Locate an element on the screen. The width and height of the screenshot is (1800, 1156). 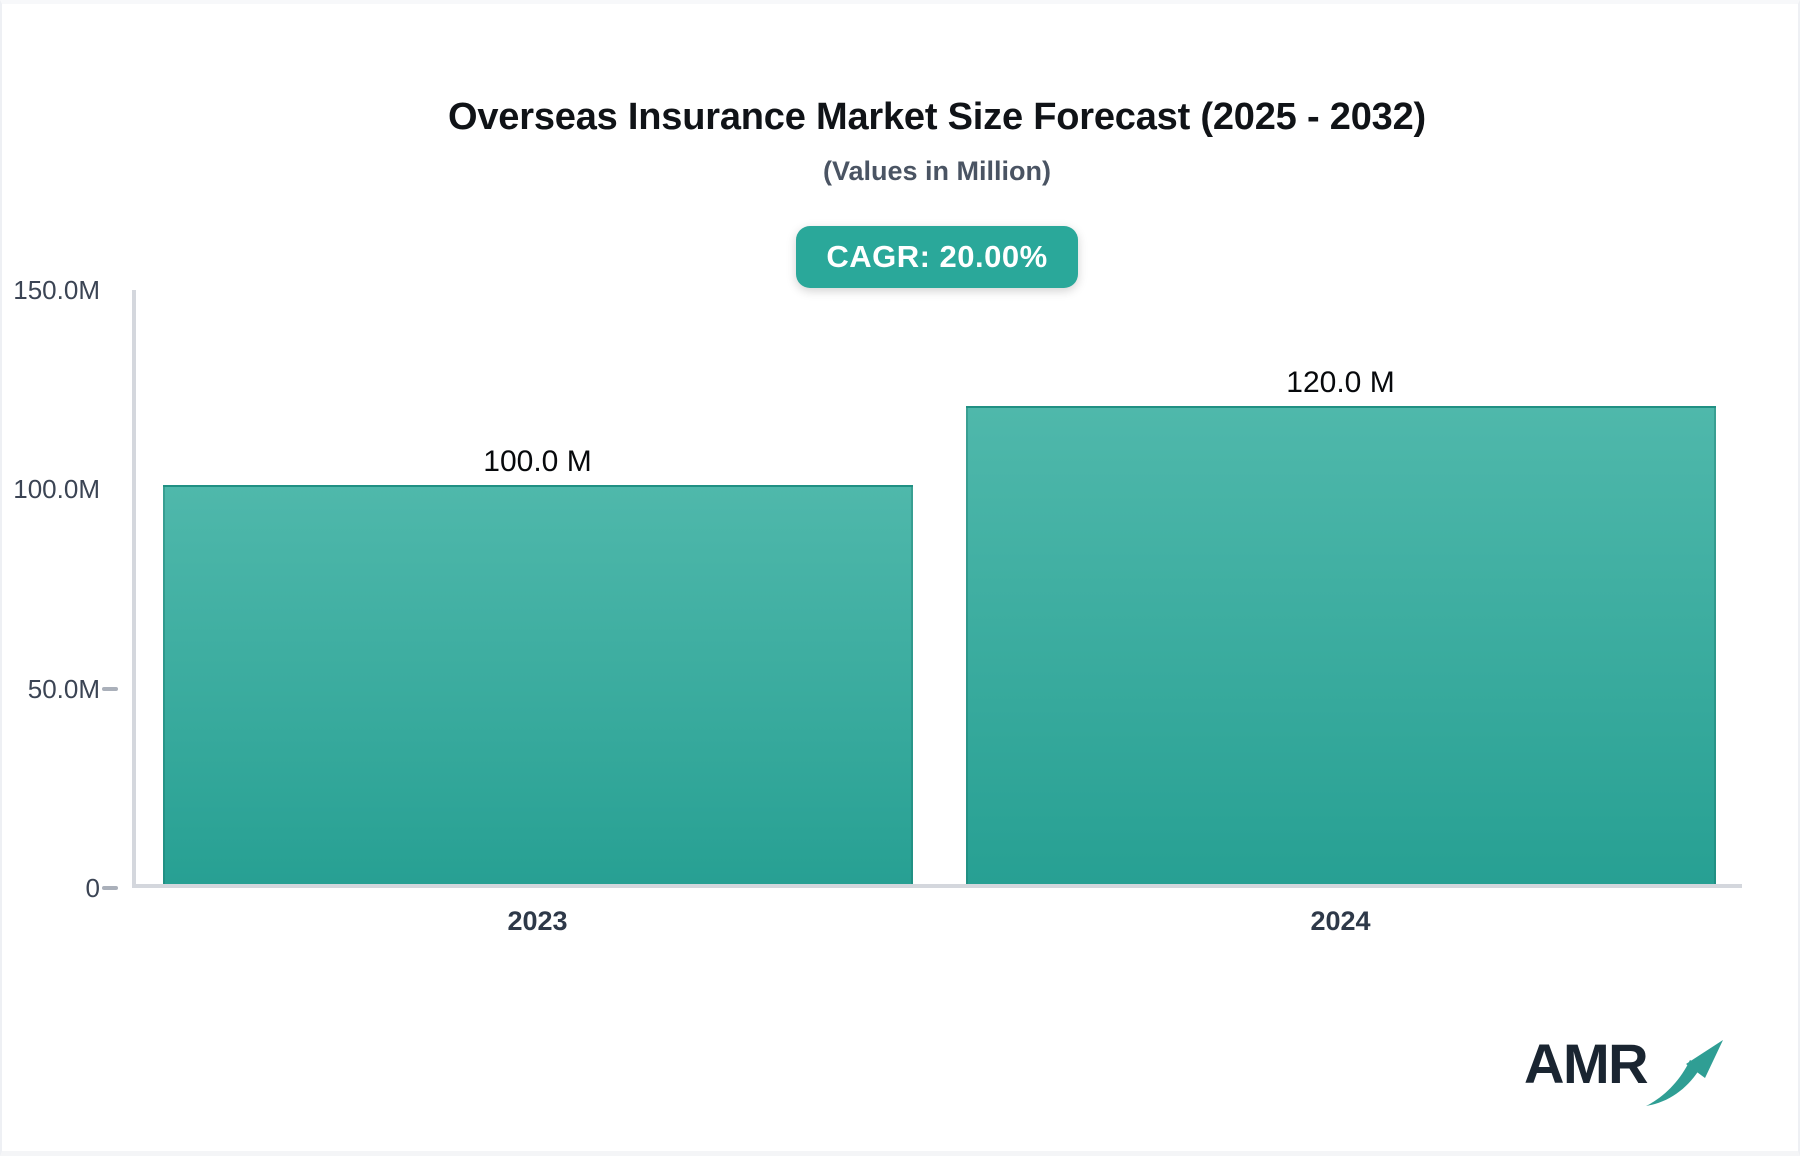
y-axis-label: 0 is located at coordinates (92, 888).